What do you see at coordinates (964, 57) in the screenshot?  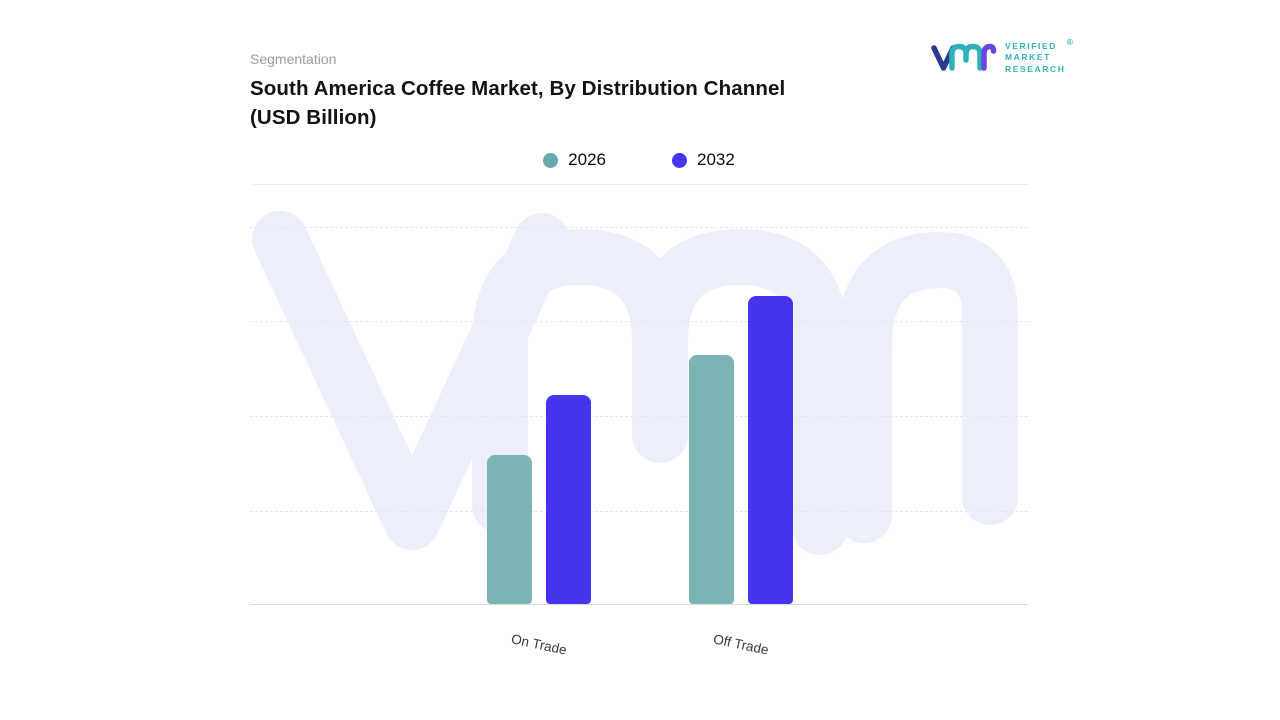 I see `vmr-logo-mark-icon` at bounding box center [964, 57].